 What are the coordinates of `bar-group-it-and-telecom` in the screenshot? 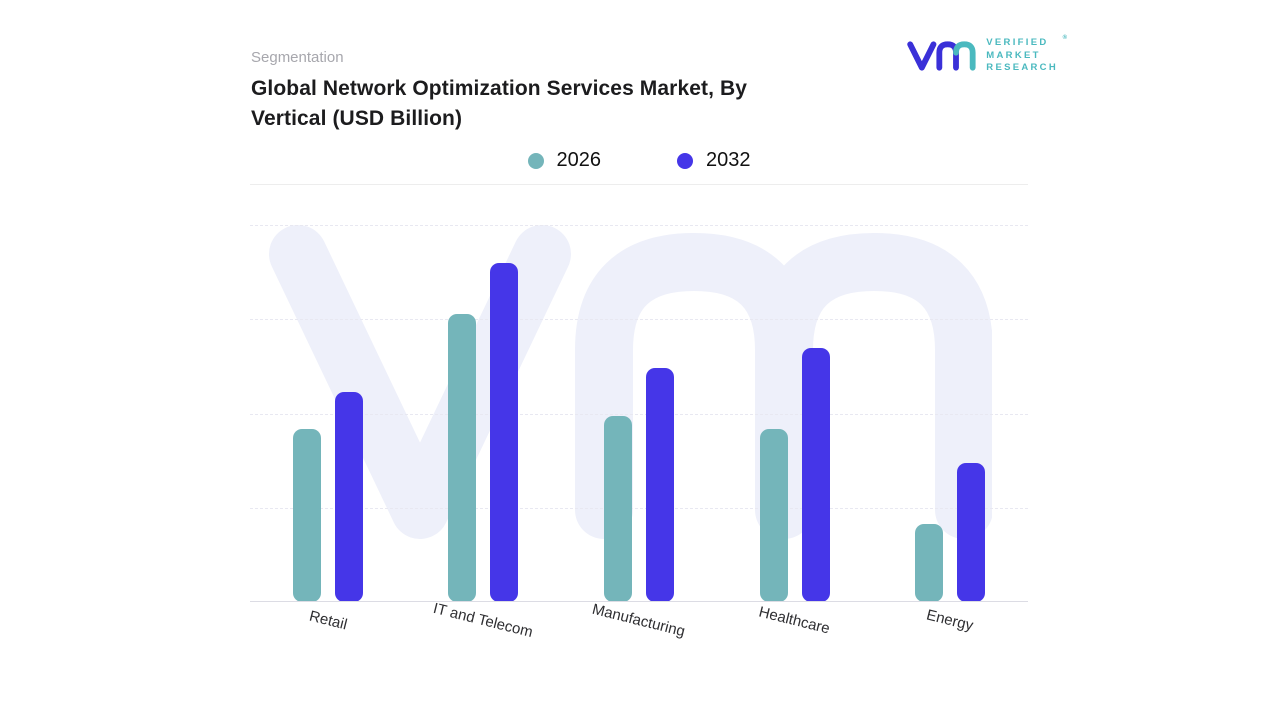 It's located at (484, 413).